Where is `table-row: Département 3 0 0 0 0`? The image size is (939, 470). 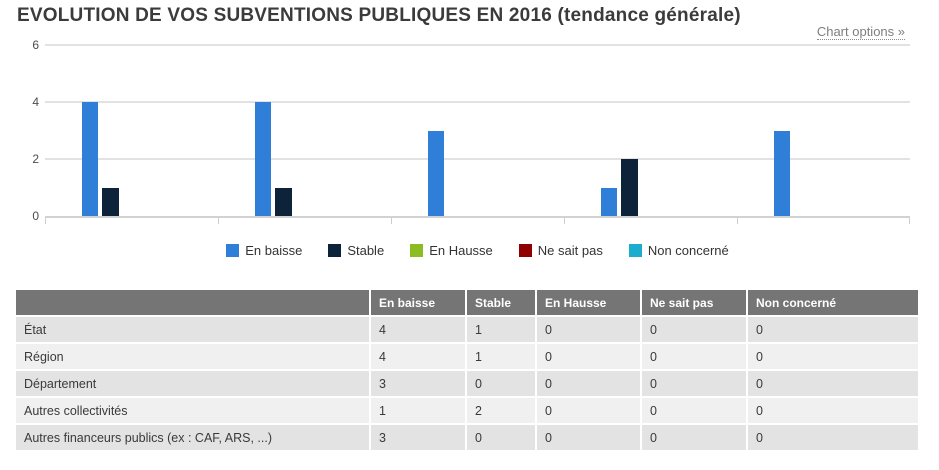 table-row: Département 3 0 0 0 0 is located at coordinates (467, 383).